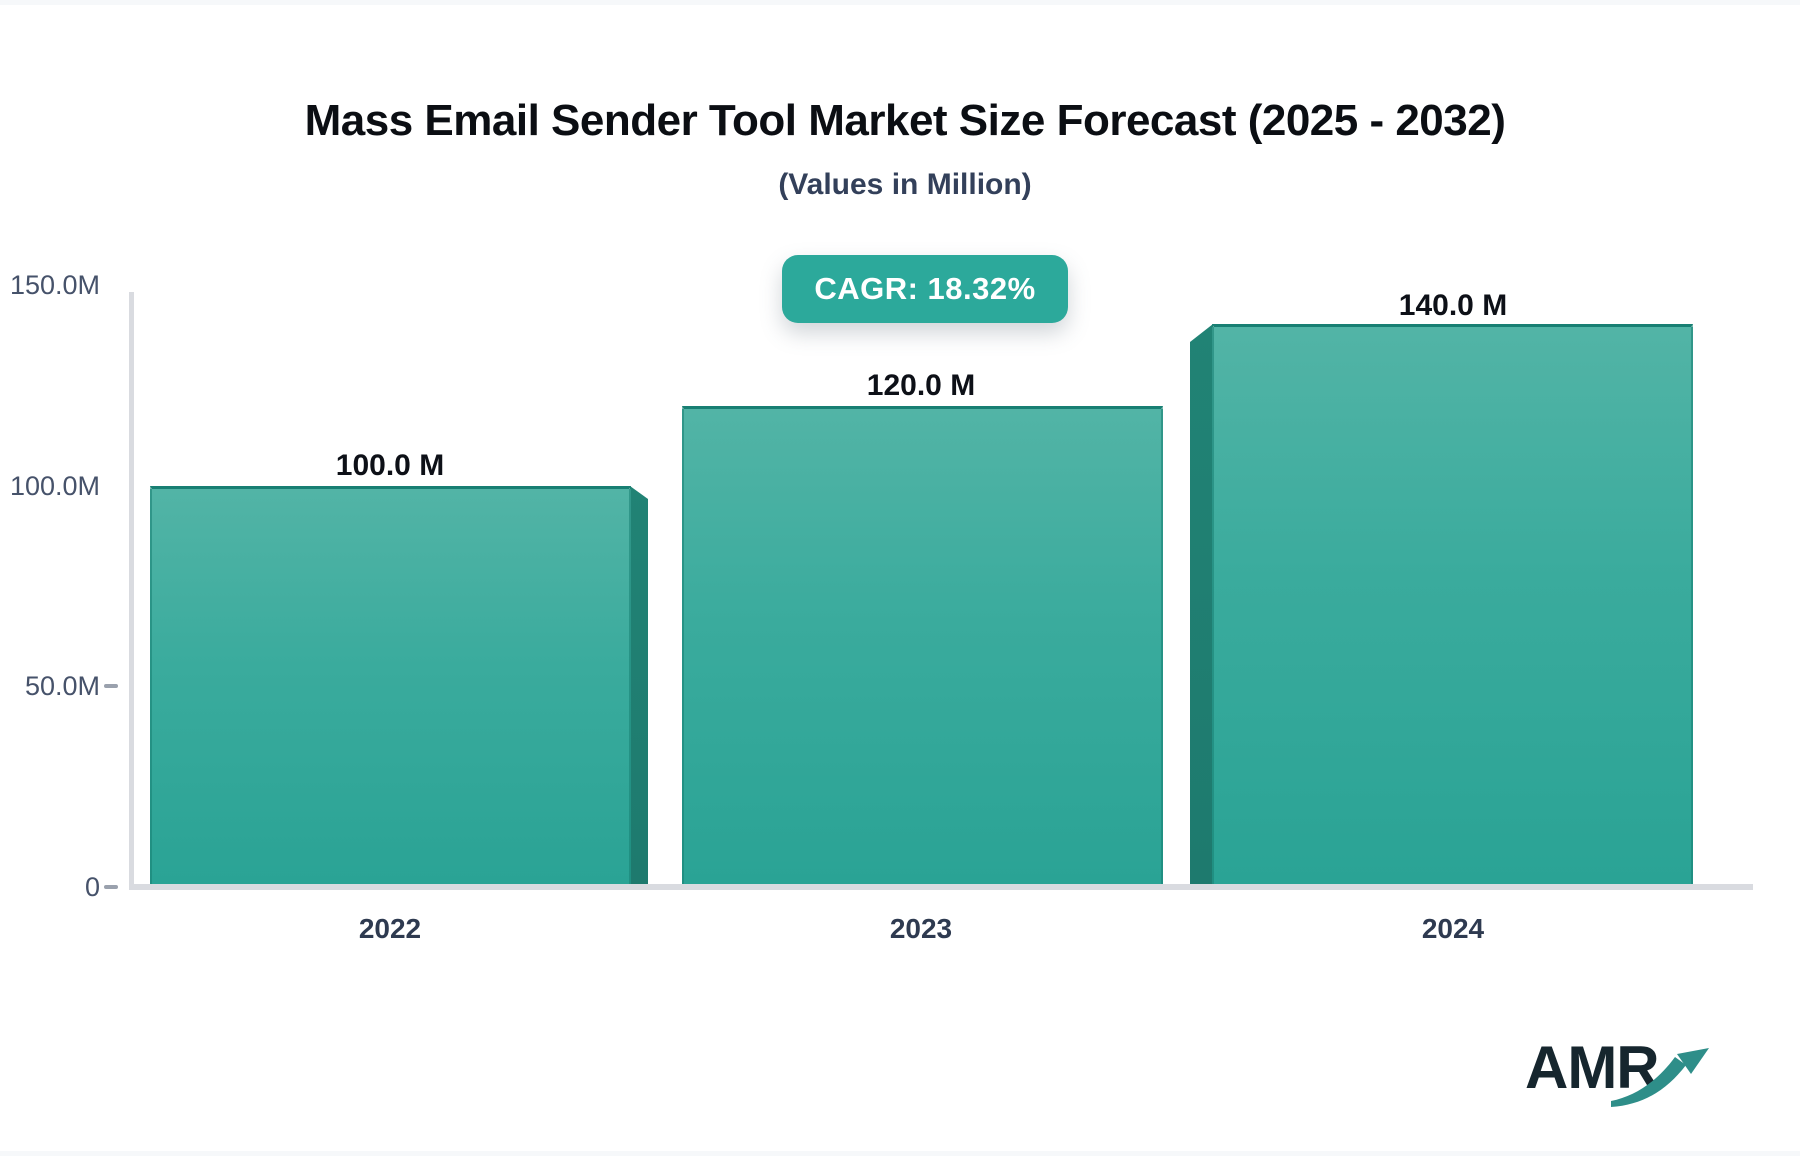 Image resolution: width=1800 pixels, height=1156 pixels. Describe the element at coordinates (54, 486) in the screenshot. I see `y-tick-label-100: 100.0M` at that location.